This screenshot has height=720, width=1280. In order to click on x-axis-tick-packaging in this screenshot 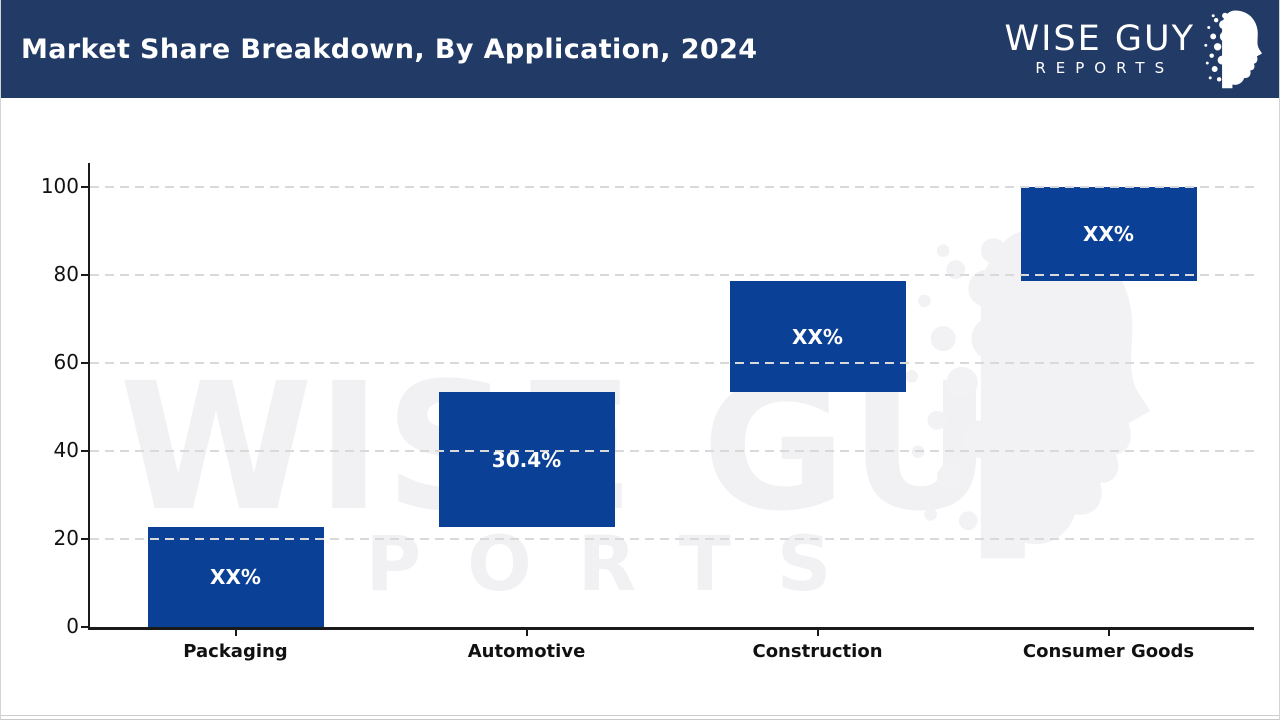, I will do `click(235, 633)`.